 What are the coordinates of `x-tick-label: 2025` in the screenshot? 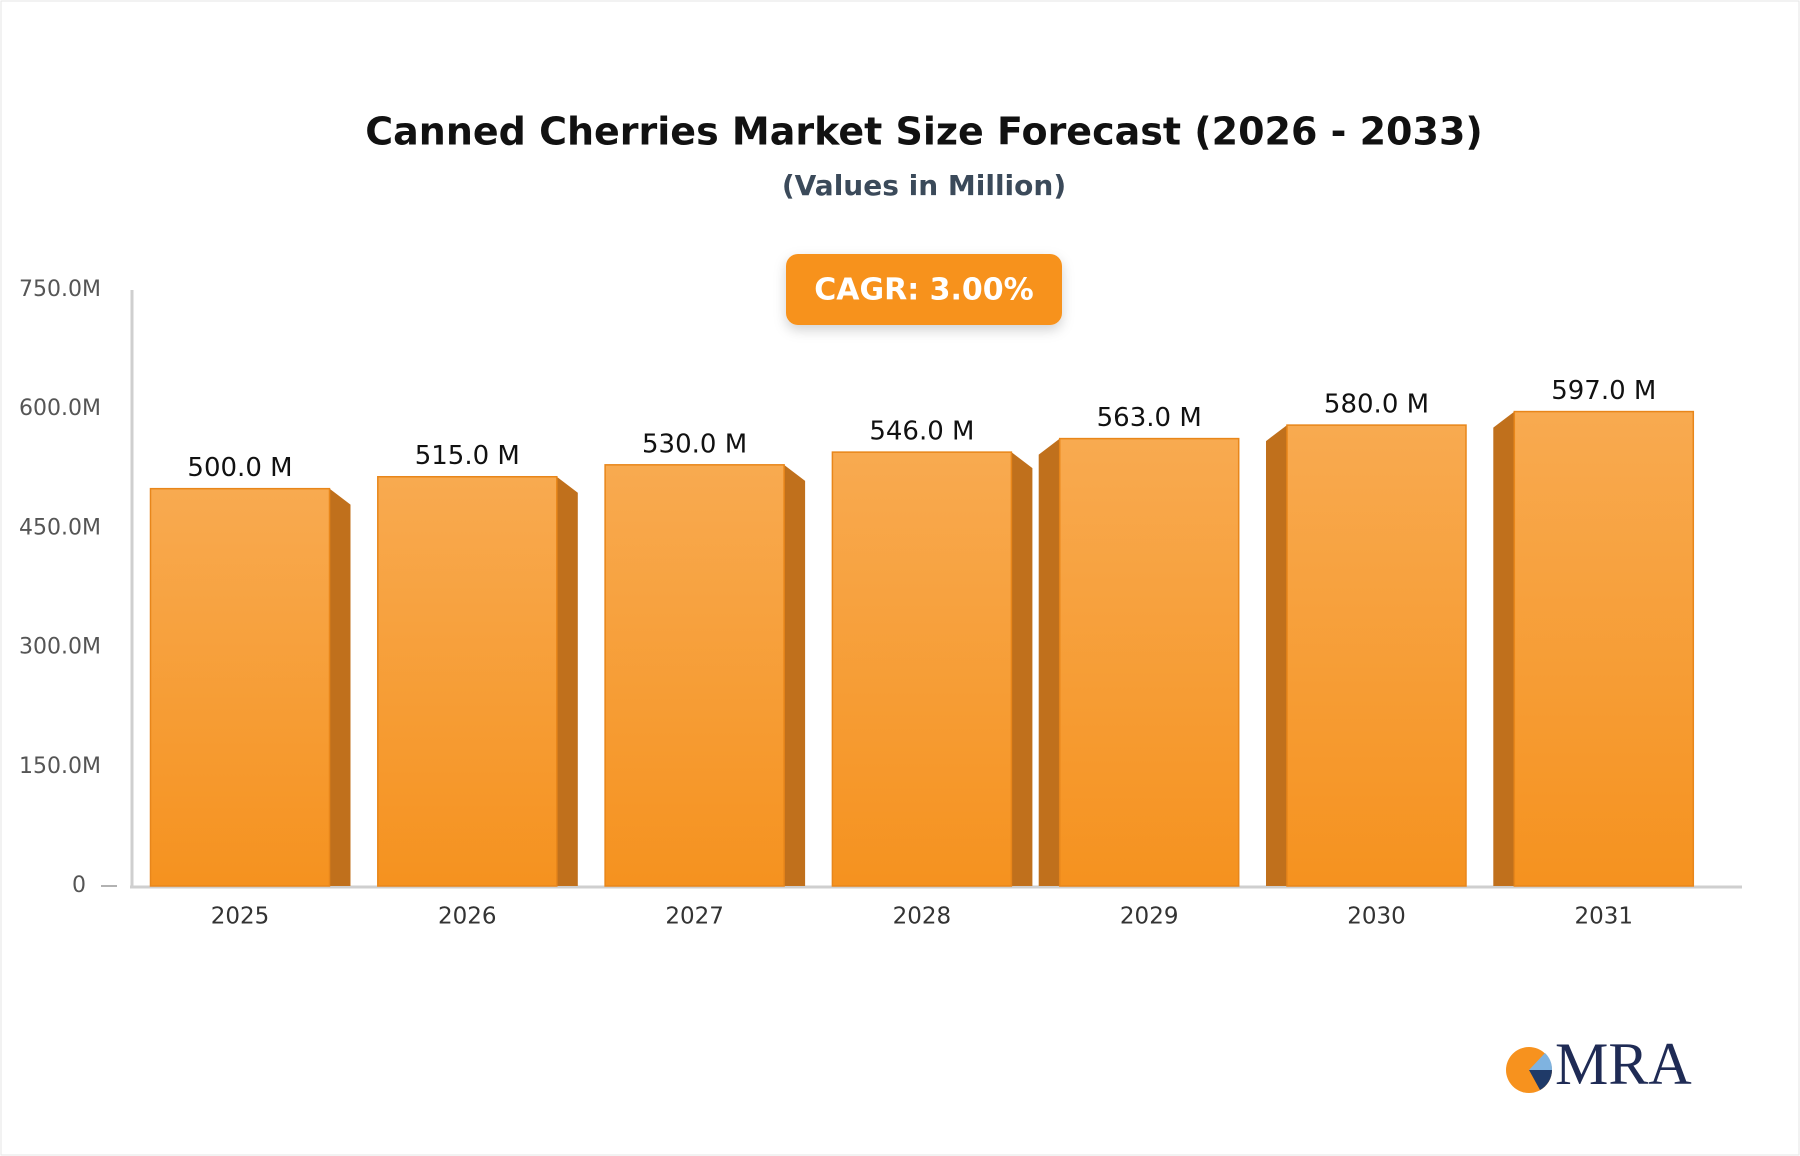 It's located at (240, 917).